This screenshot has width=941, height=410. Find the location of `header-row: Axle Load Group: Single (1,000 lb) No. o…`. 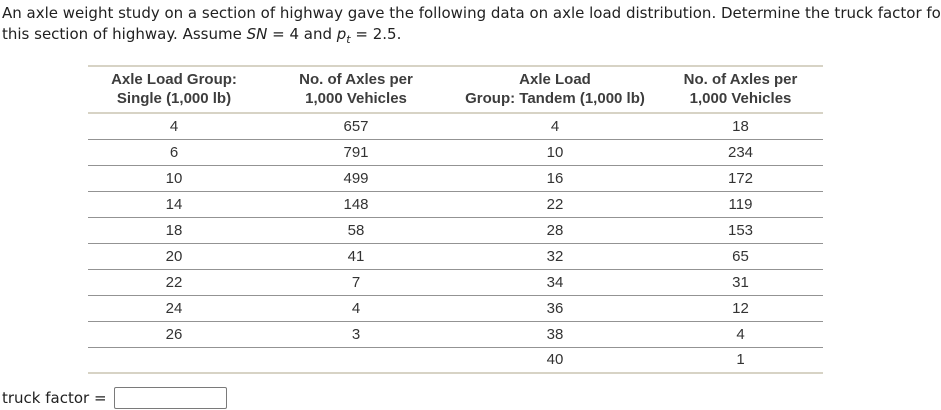

header-row: Axle Load Group: Single (1,000 lb) No. o… is located at coordinates (455, 89).